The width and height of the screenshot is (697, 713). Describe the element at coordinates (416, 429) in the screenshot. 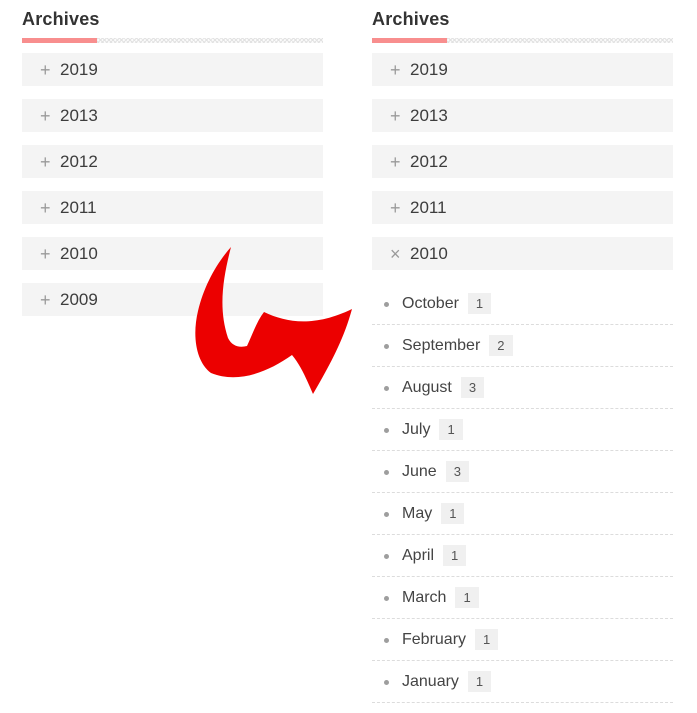

I see `month-label: July` at that location.